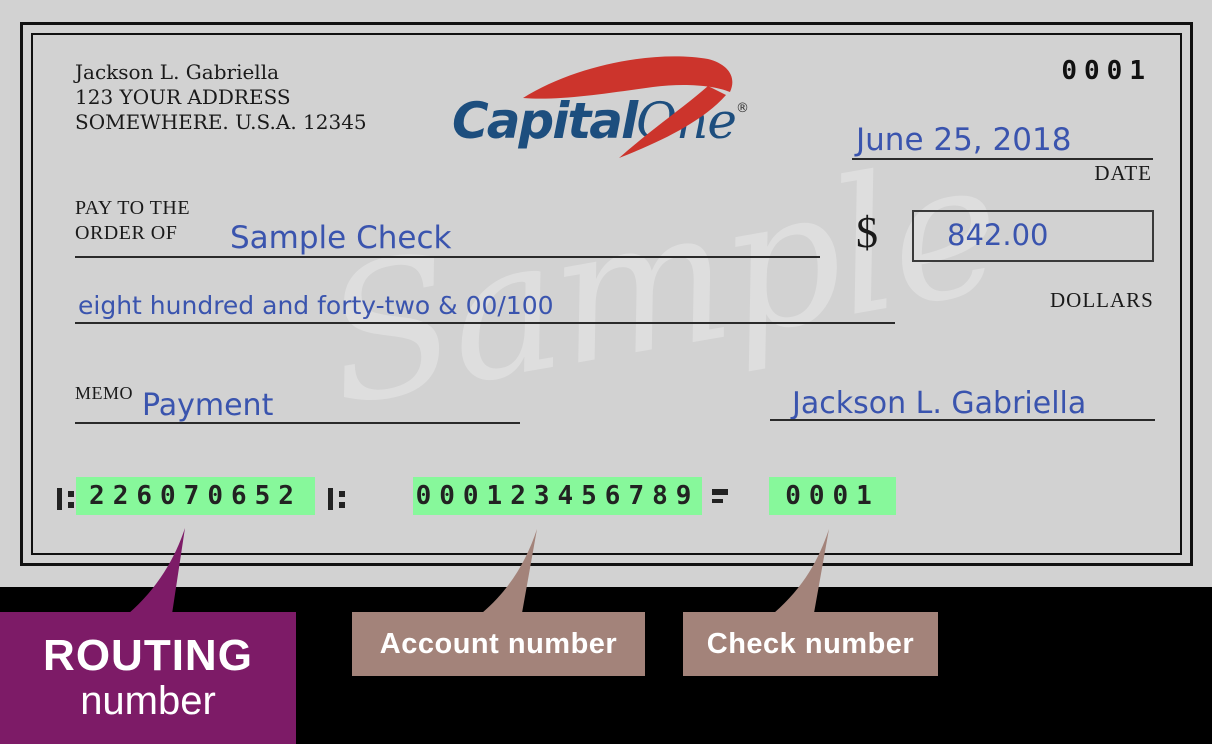 Image resolution: width=1212 pixels, height=744 pixels. What do you see at coordinates (297, 423) in the screenshot?
I see `memo-line` at bounding box center [297, 423].